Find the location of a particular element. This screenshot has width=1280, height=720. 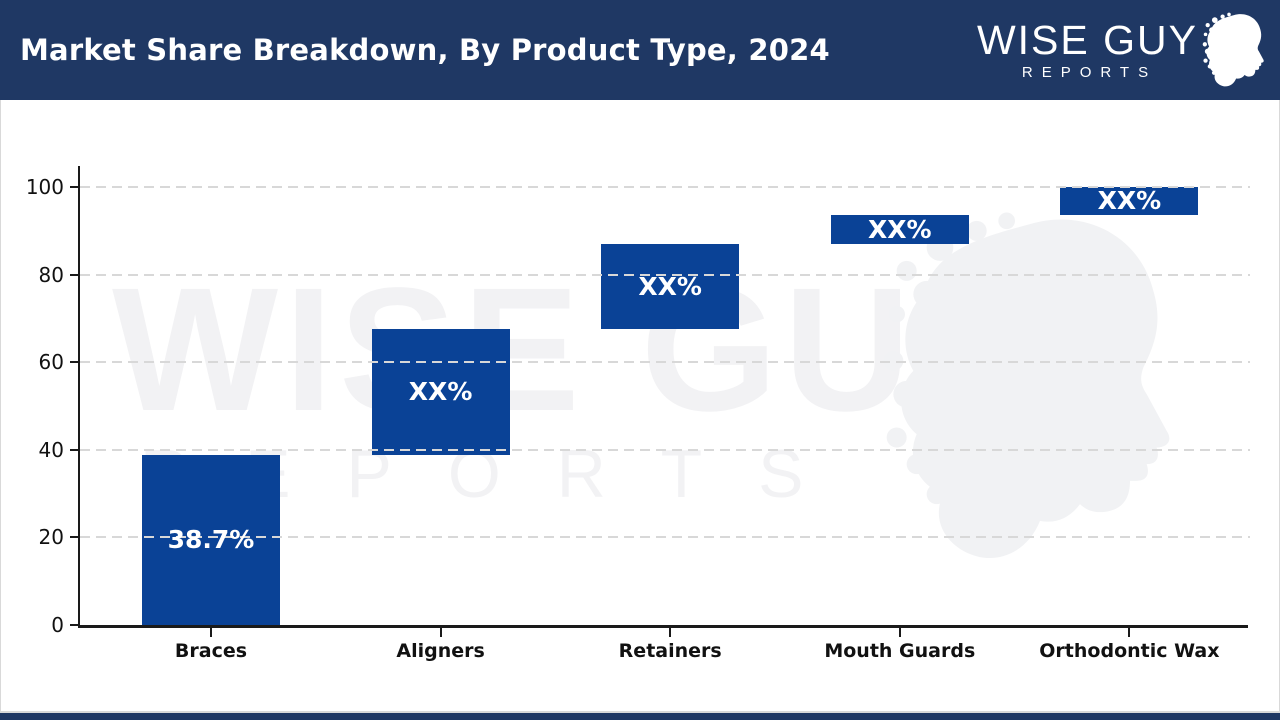

bar-label-braces: 38.7% is located at coordinates (211, 540).